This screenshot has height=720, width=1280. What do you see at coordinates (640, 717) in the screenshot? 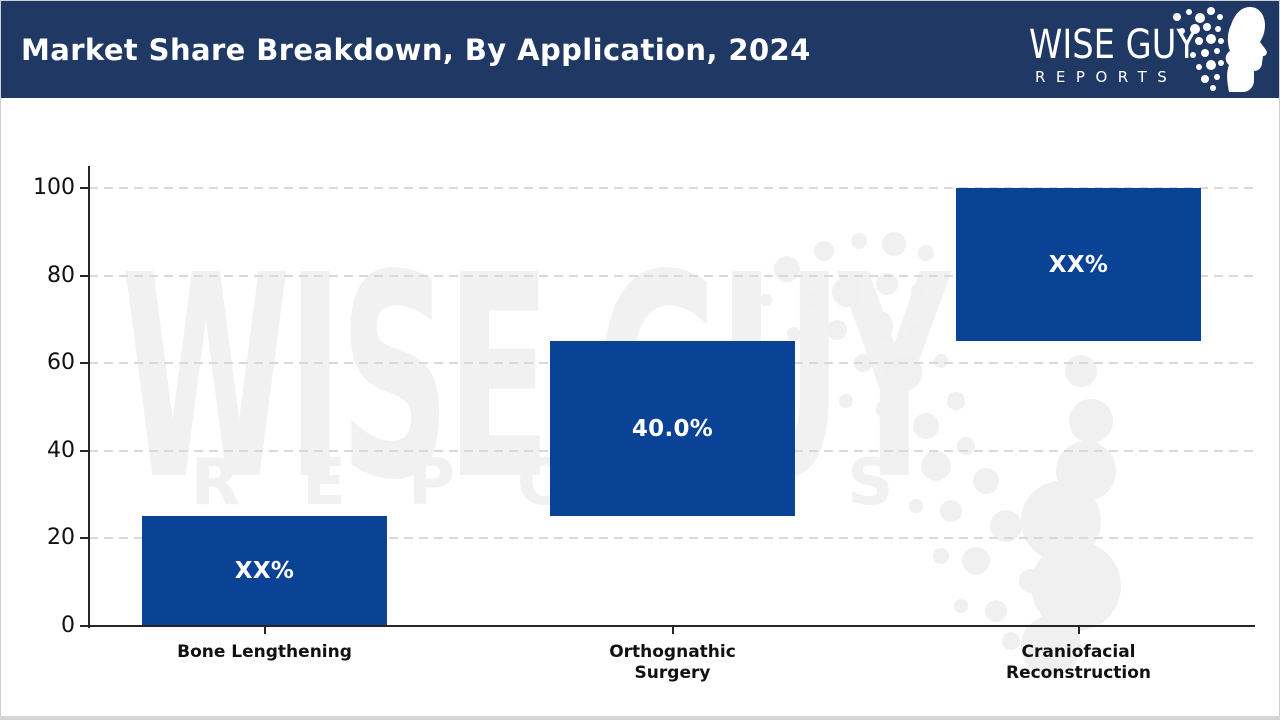
I see `footer-strip` at bounding box center [640, 717].